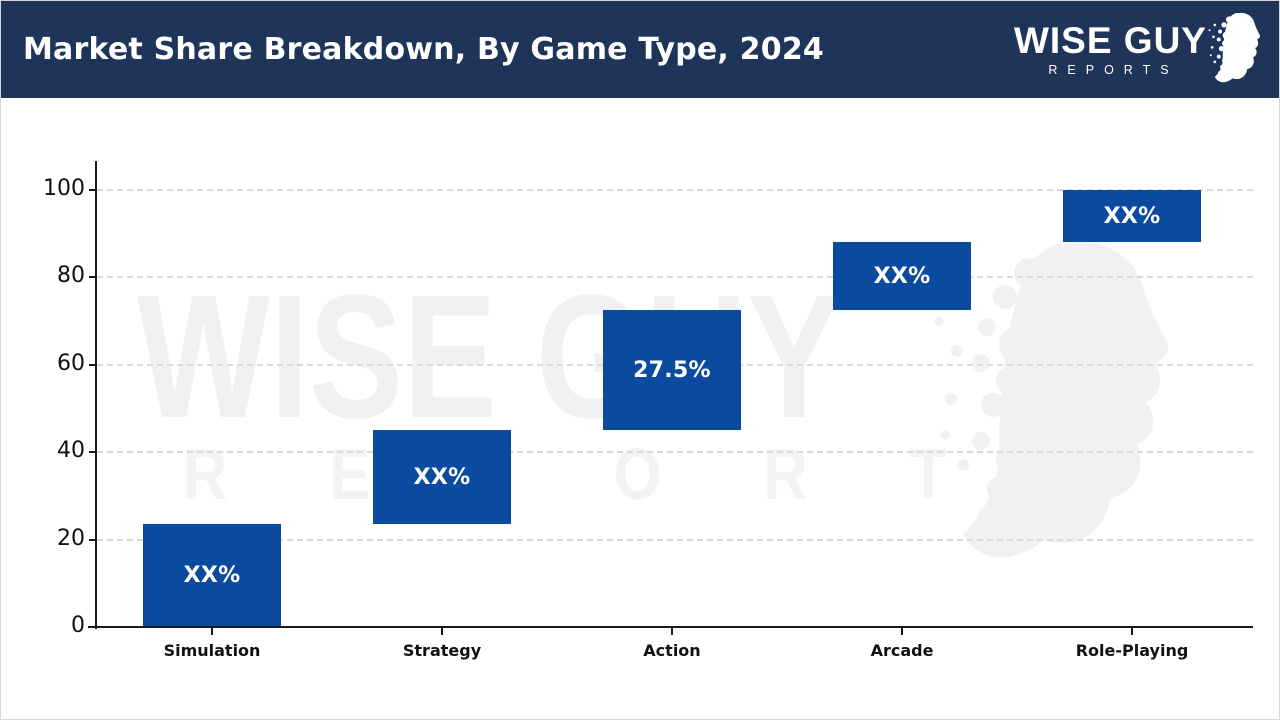 The height and width of the screenshot is (720, 1280). Describe the element at coordinates (78, 625) in the screenshot. I see `y-tick-label-0: 0` at that location.